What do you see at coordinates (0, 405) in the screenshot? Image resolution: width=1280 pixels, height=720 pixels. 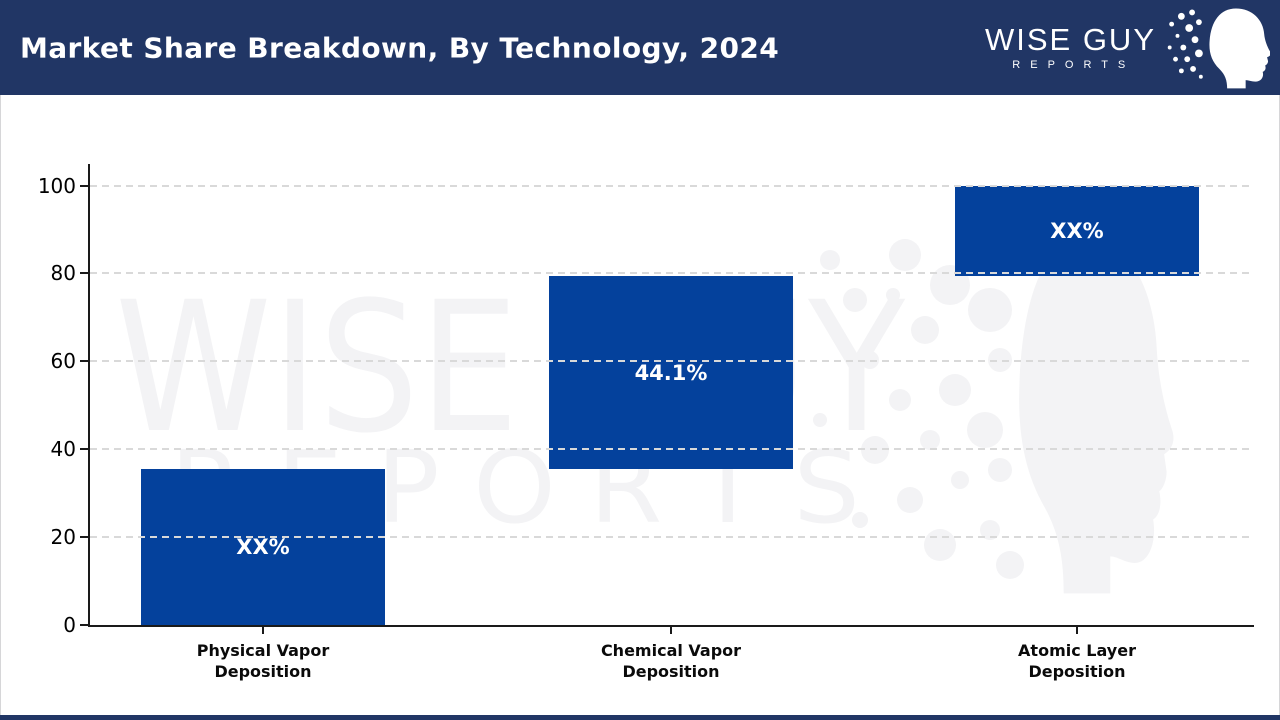 I see `left-border-line` at bounding box center [0, 405].